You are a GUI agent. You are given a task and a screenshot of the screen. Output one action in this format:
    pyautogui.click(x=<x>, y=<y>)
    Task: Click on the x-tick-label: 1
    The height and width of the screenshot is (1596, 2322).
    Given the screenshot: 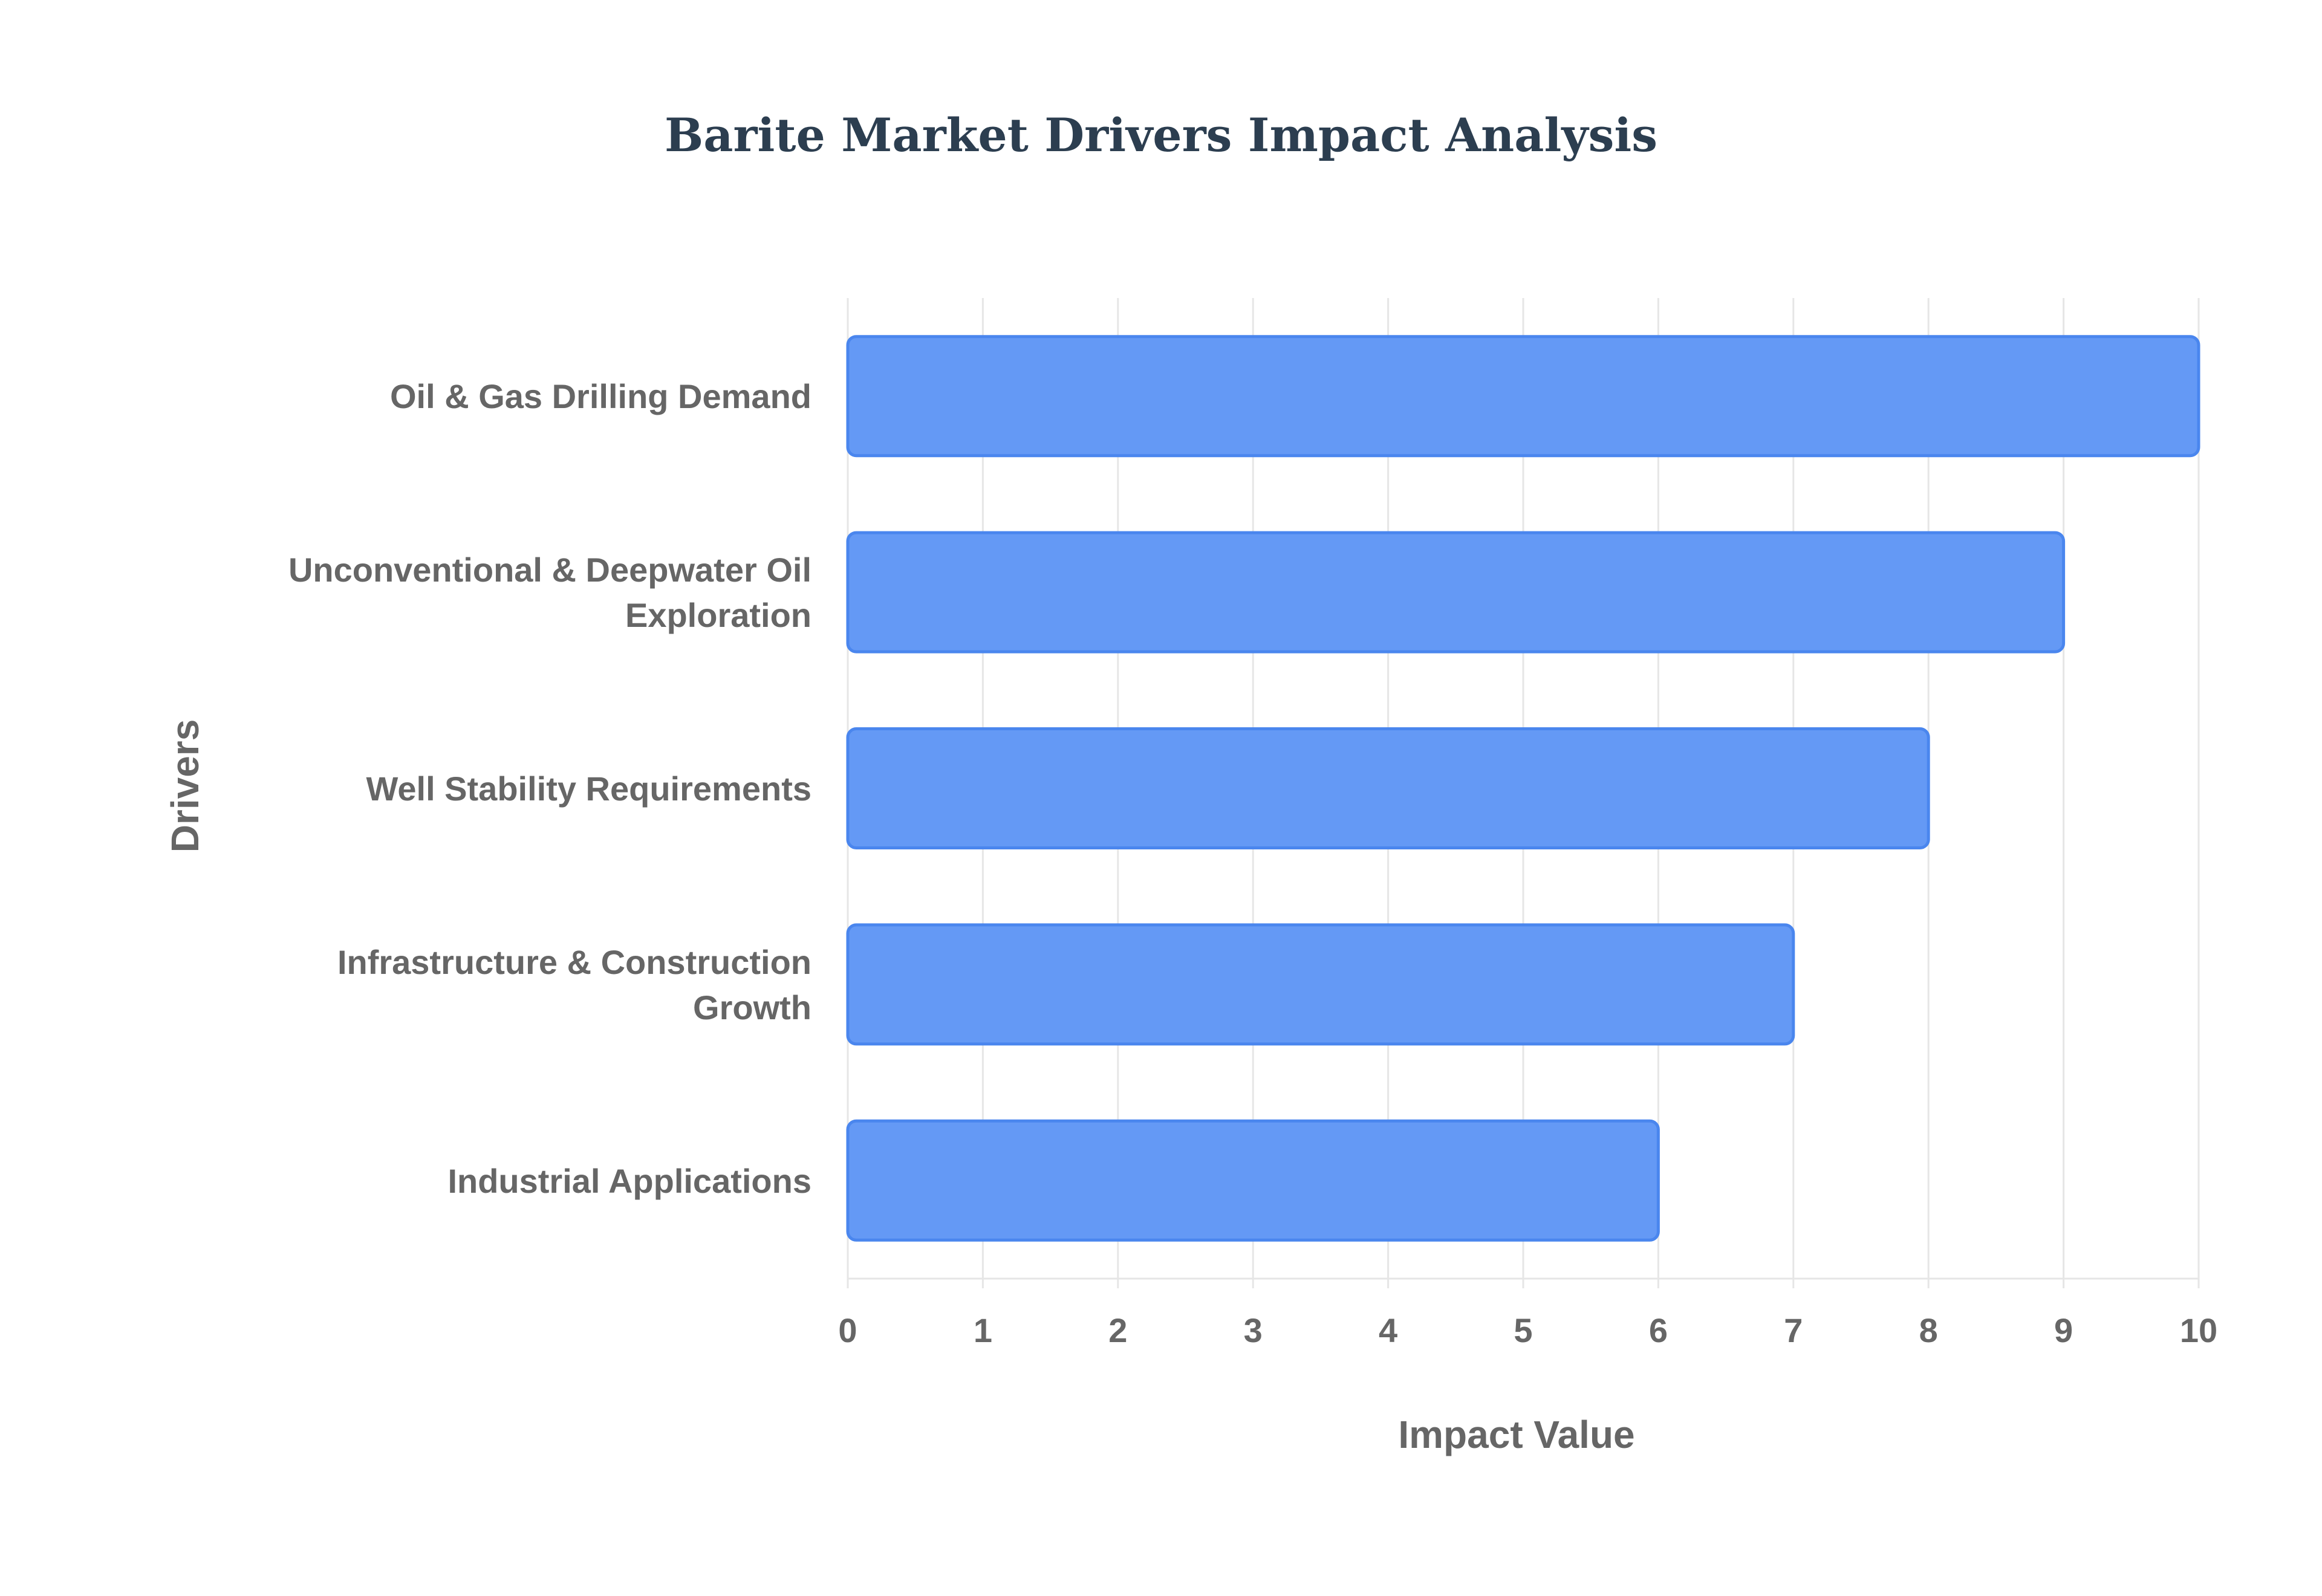 What is the action you would take?
    pyautogui.click(x=983, y=1330)
    